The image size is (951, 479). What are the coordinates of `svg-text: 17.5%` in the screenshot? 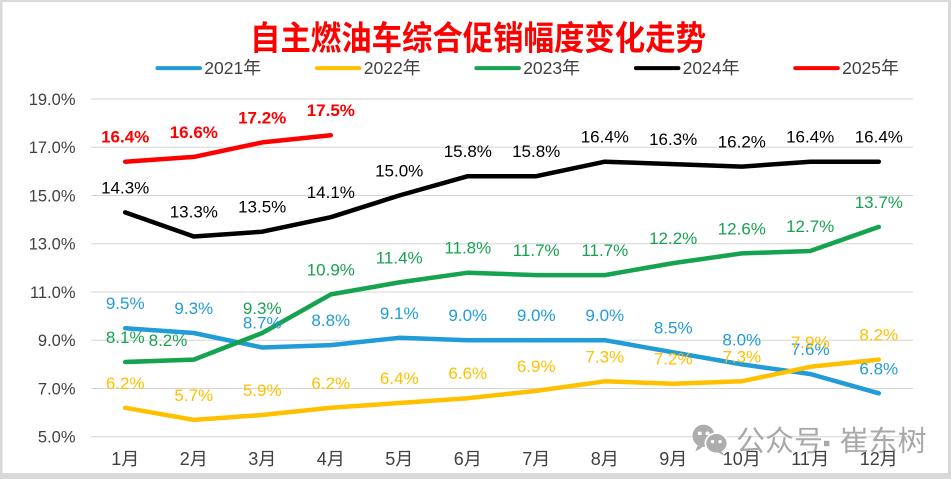 It's located at (331, 110).